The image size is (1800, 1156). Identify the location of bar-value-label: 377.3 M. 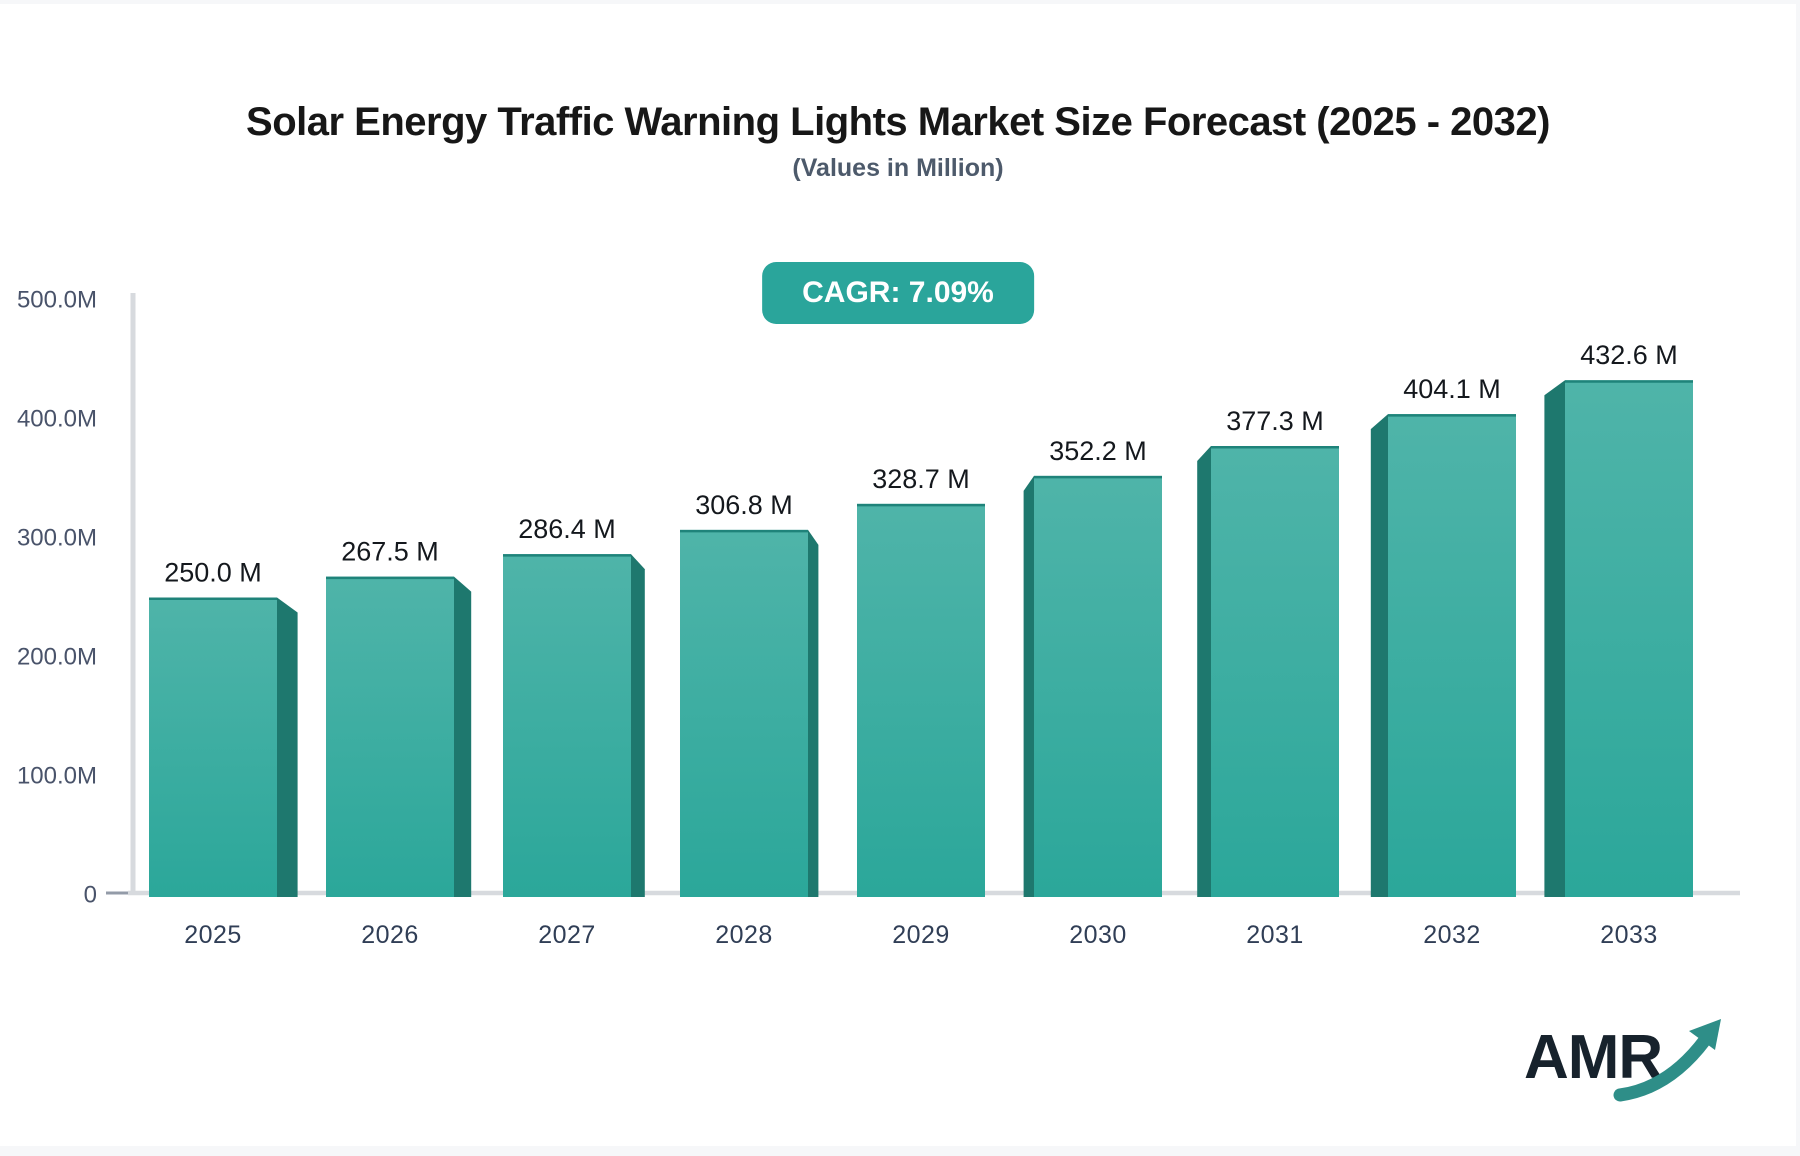
(1275, 421).